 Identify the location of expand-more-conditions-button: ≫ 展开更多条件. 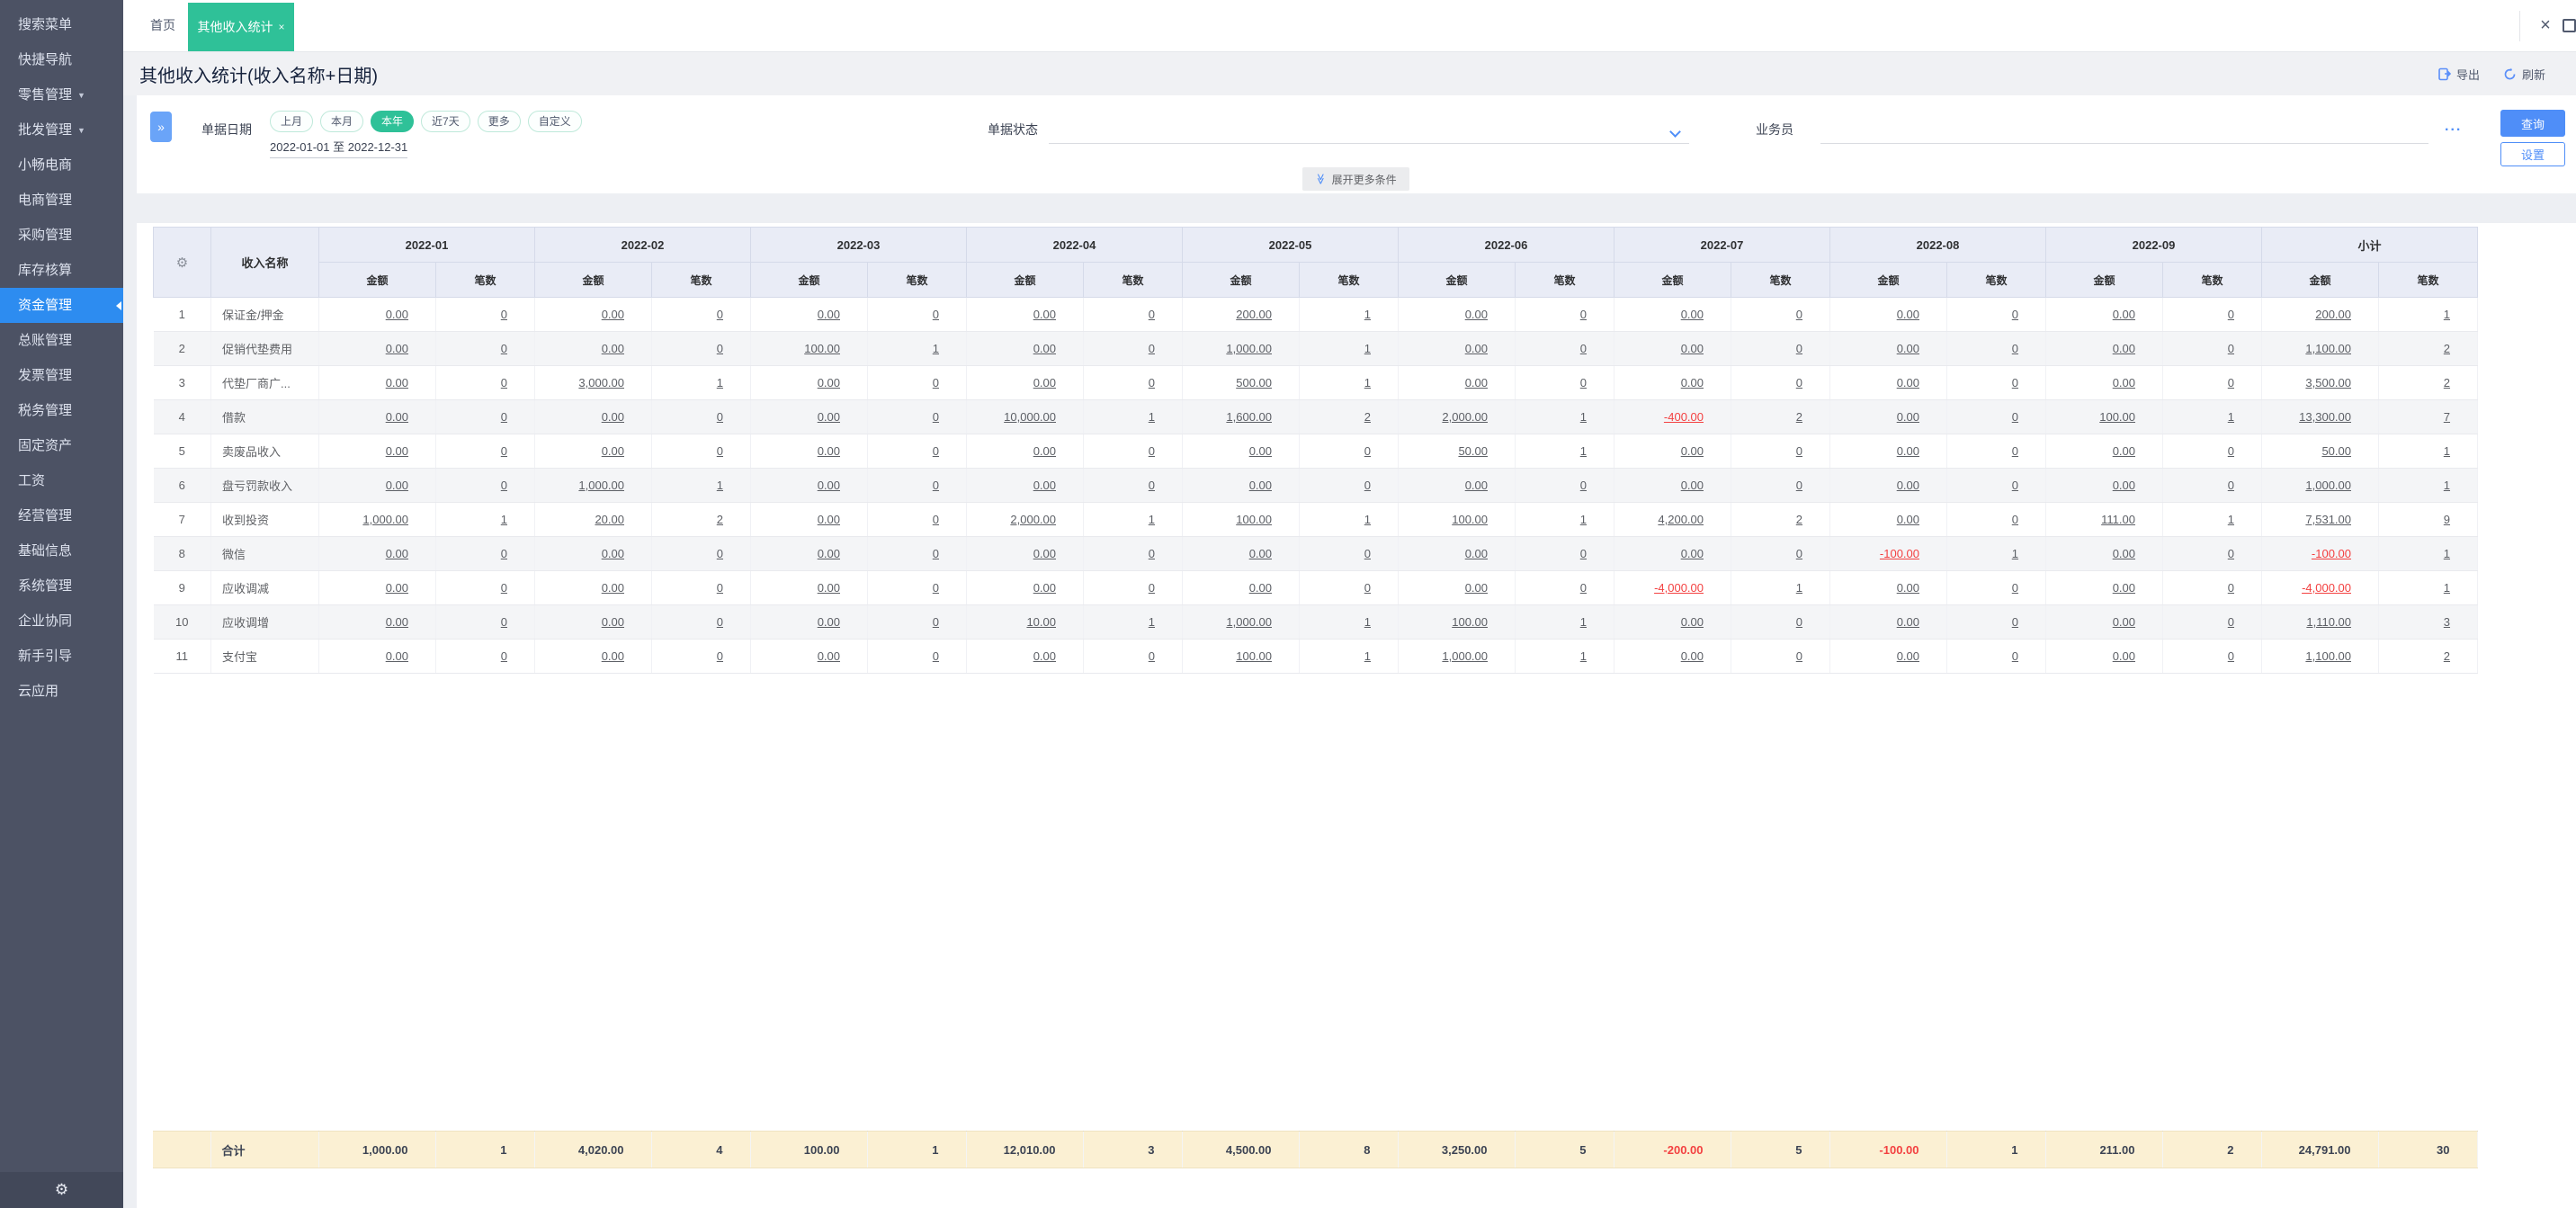
(1355, 179).